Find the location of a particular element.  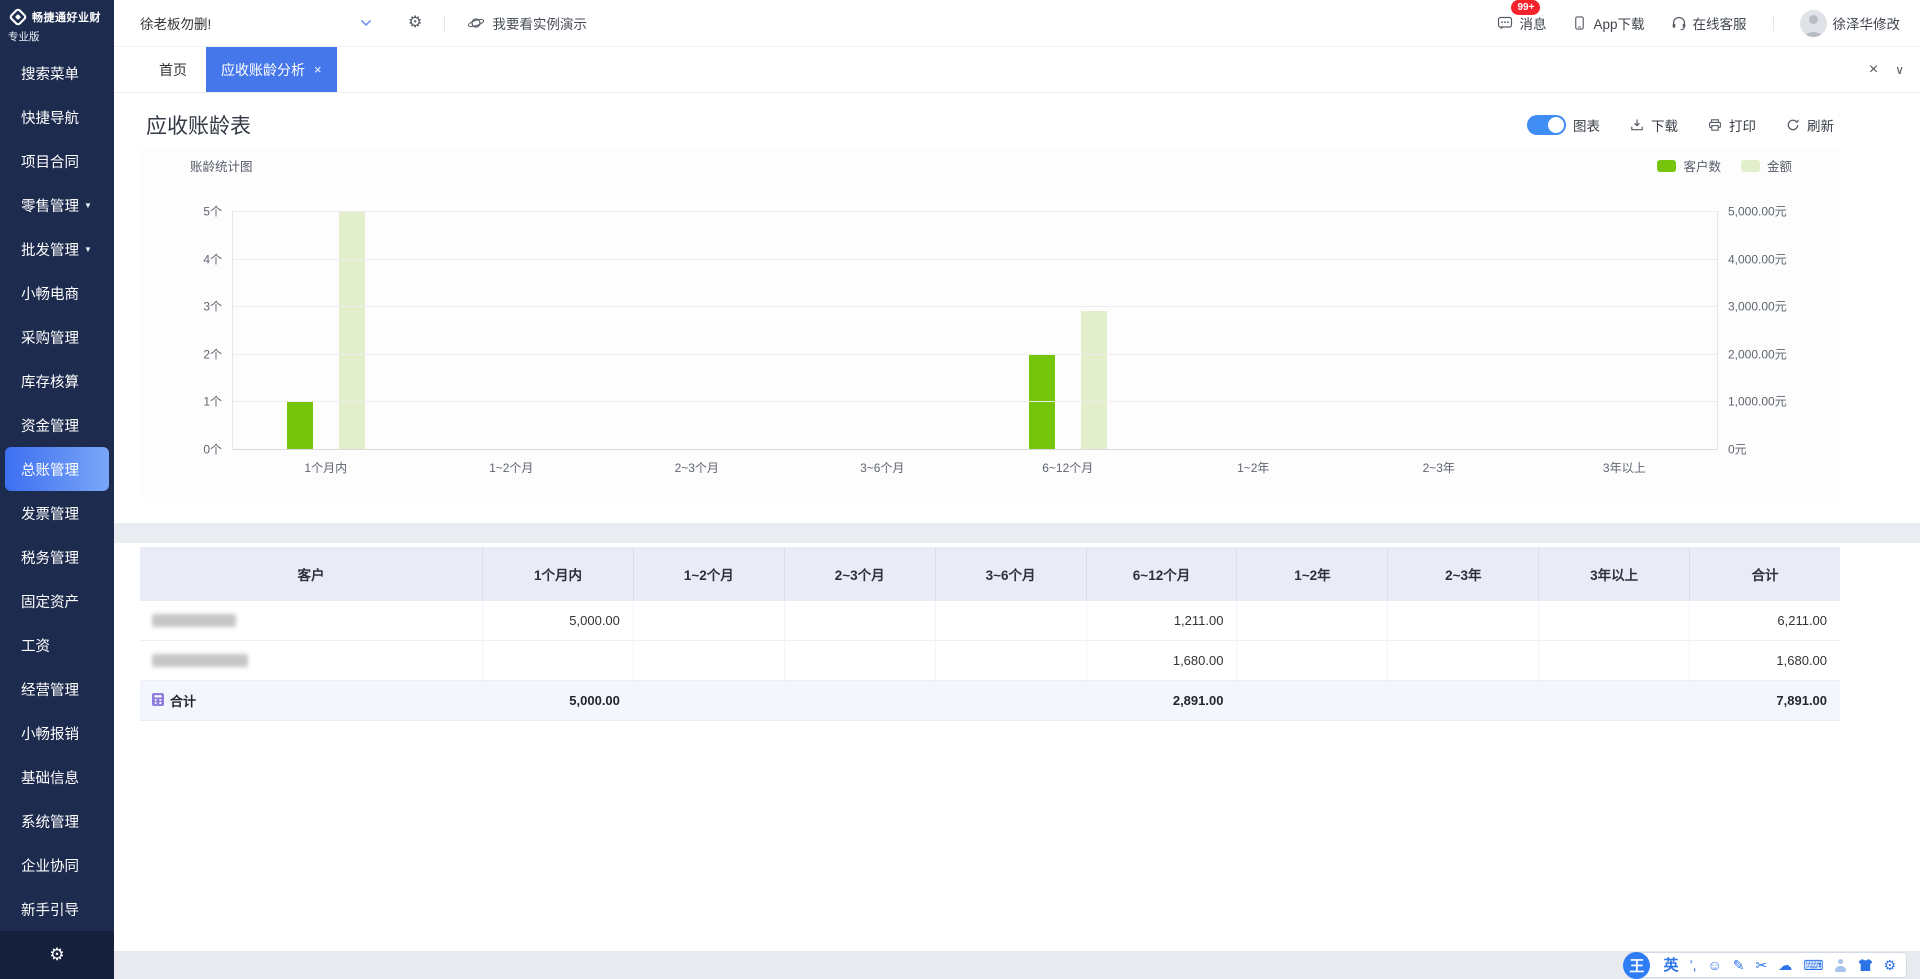

sidebar-item-采购管理: 采购管理 is located at coordinates (57, 337).